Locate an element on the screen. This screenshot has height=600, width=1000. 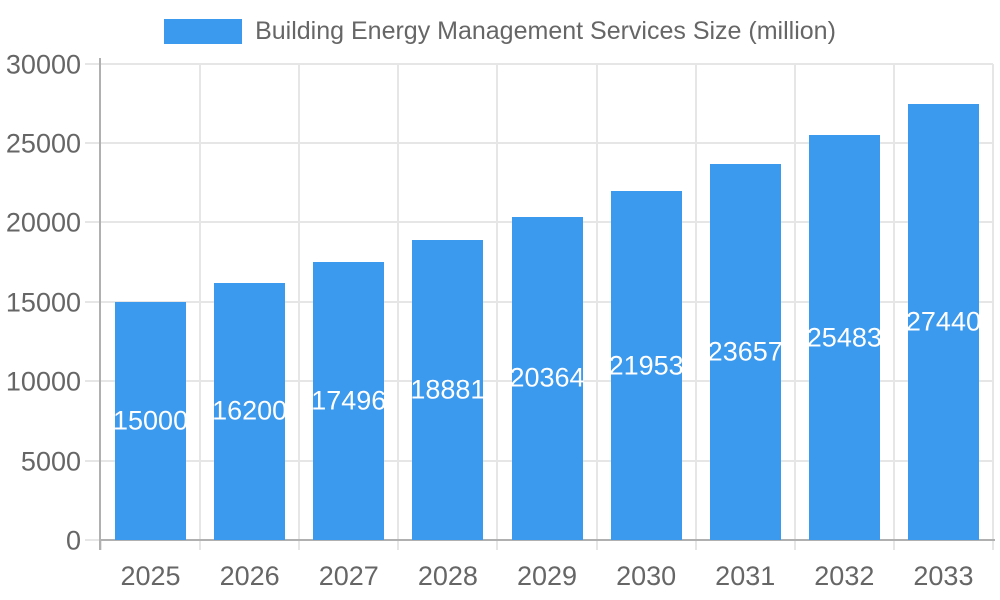
x-axis-tick-label: 2030 is located at coordinates (646, 576).